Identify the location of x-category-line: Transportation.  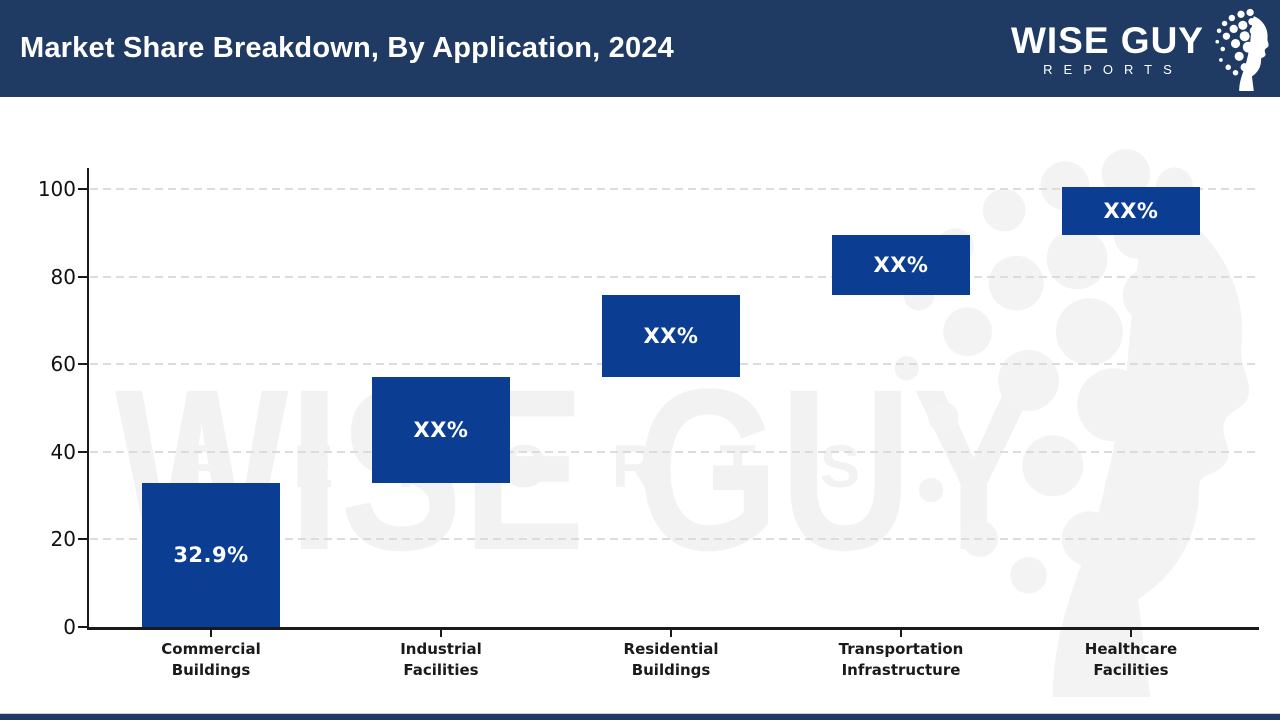
(901, 649).